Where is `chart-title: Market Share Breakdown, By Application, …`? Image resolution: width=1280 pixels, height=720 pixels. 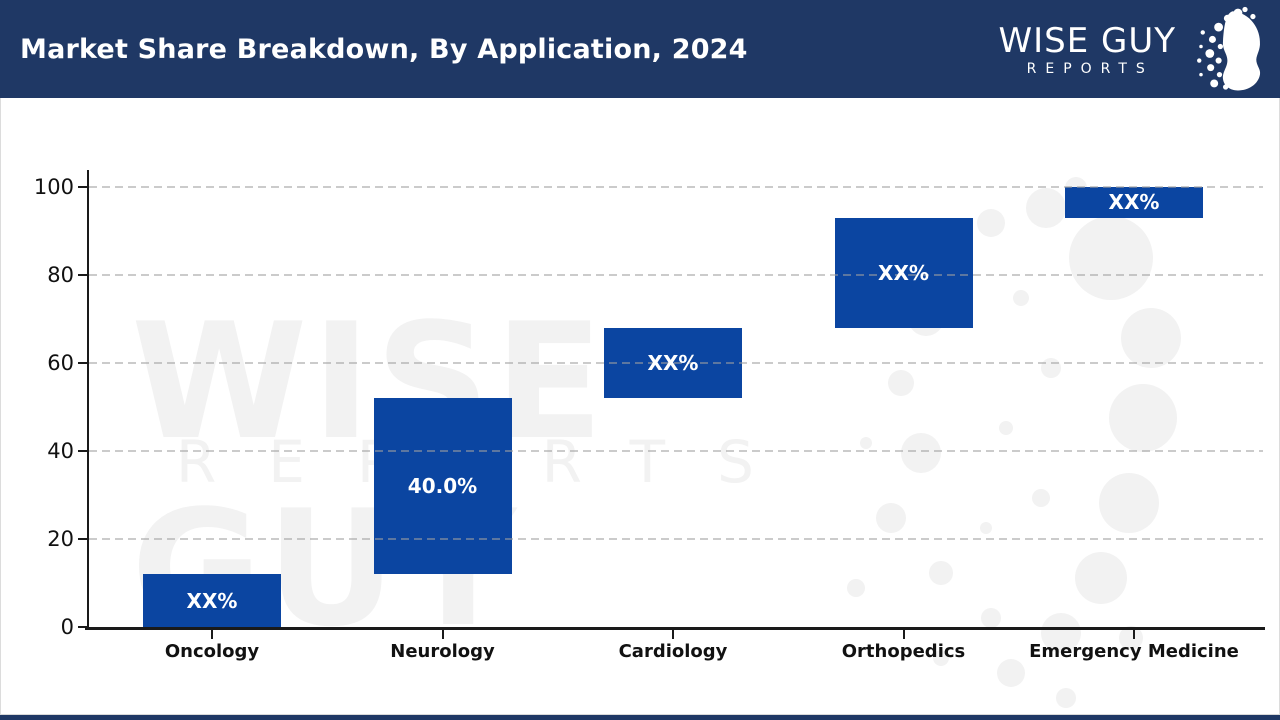 chart-title: Market Share Breakdown, By Application, … is located at coordinates (384, 49).